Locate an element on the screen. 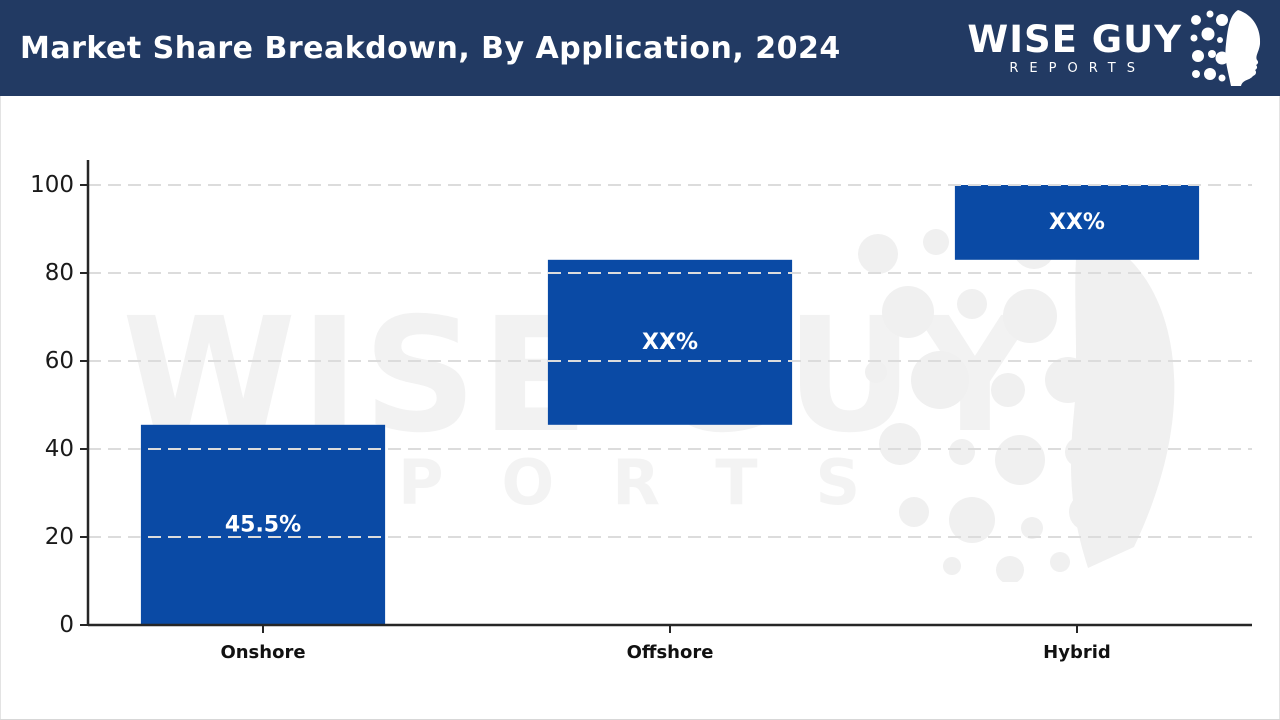  category-label-offshore: Offshore is located at coordinates (670, 652).